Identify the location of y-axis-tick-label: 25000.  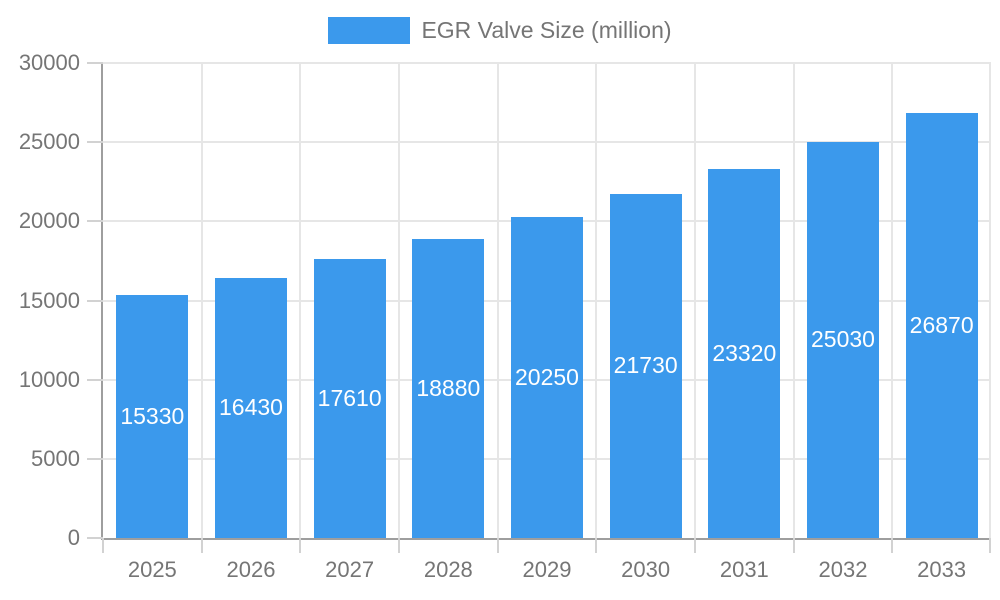
(49, 142).